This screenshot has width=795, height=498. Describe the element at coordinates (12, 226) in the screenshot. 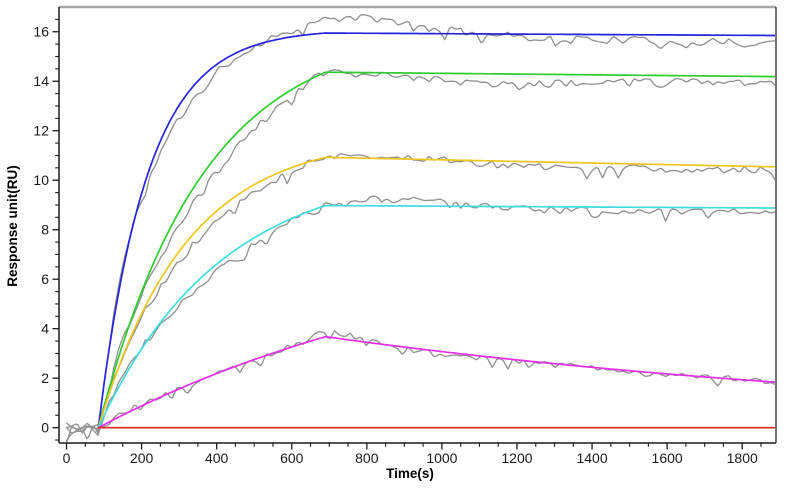

I see `y-axis-title: Response unit(RU)` at that location.